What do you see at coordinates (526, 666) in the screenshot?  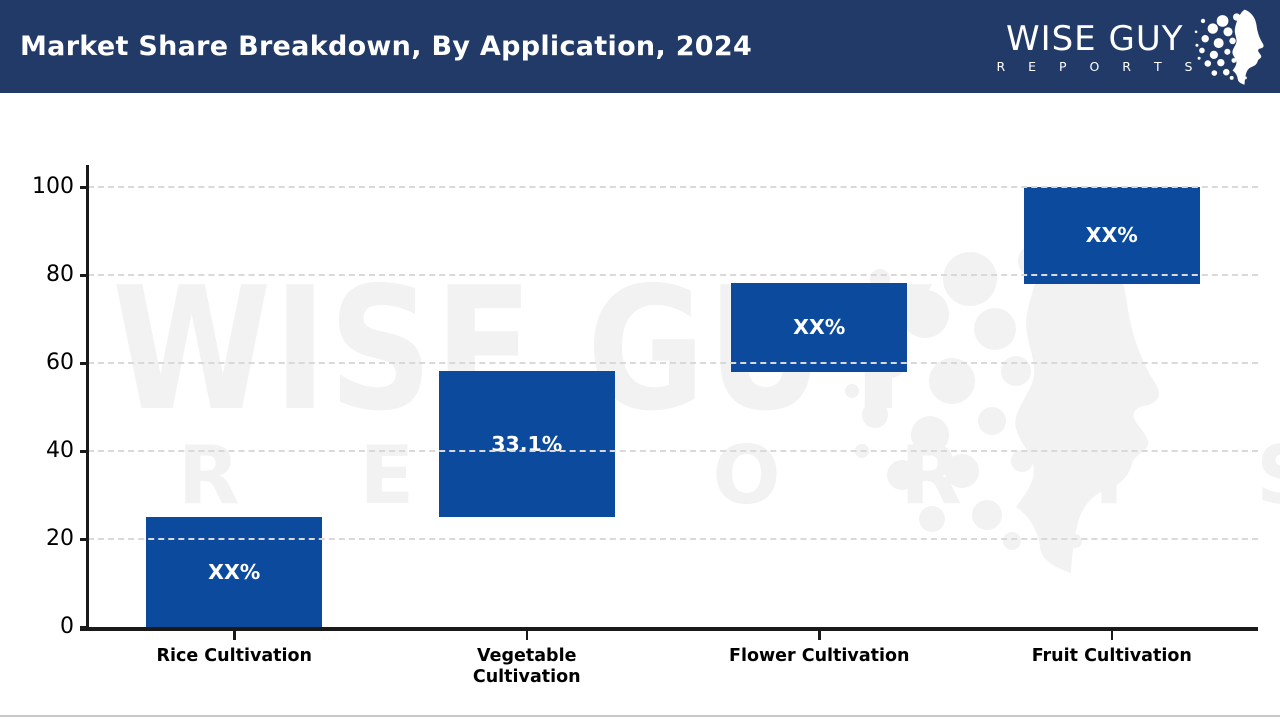 I see `x-category-label-vegetable-cultivation: Vegetable Cultivation` at bounding box center [526, 666].